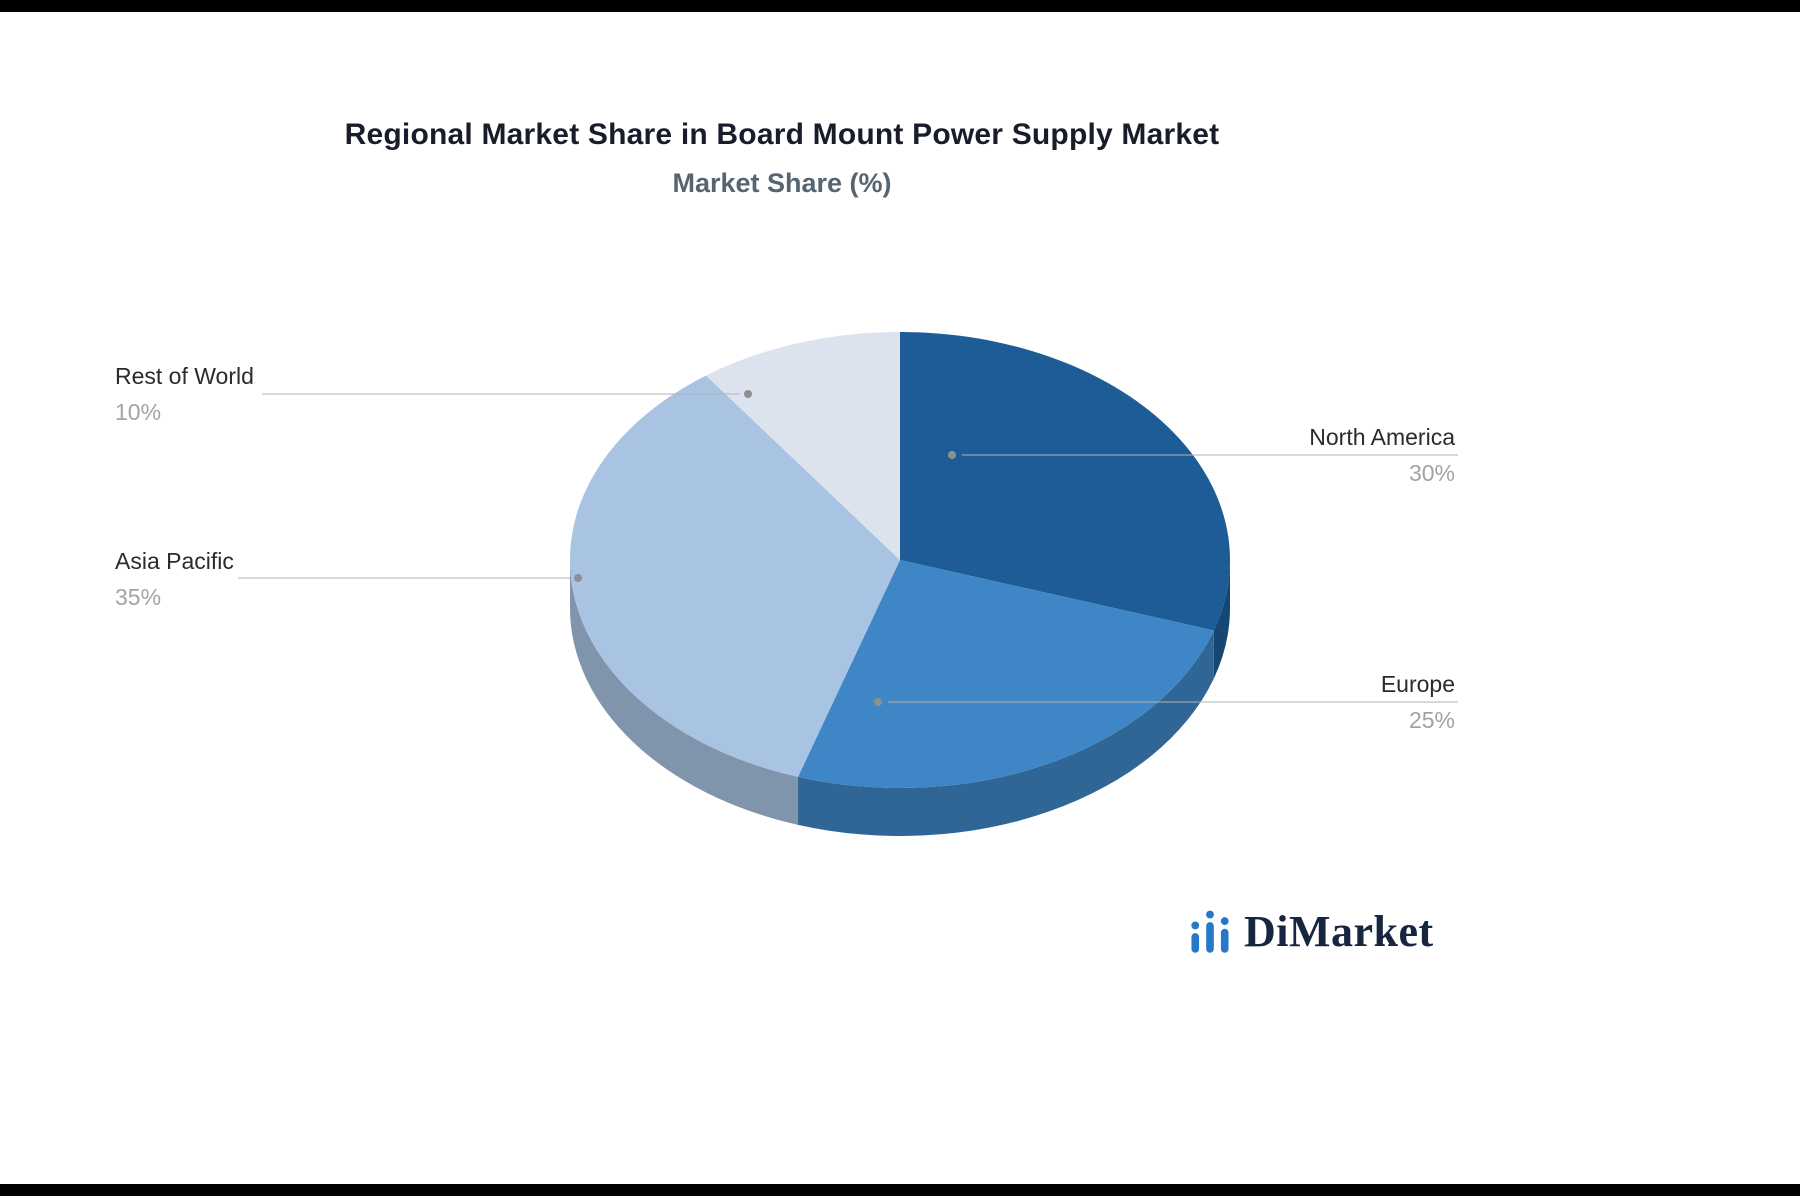  What do you see at coordinates (782, 183) in the screenshot?
I see `chart-subtitle: Market Share (%)` at bounding box center [782, 183].